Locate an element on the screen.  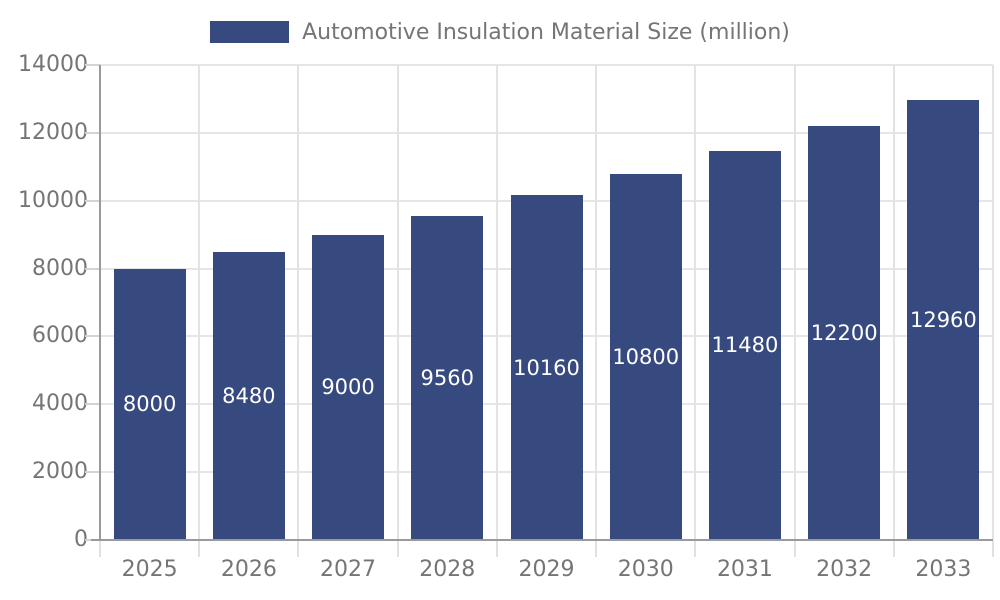
bar-2028: 9560 is located at coordinates (447, 377).